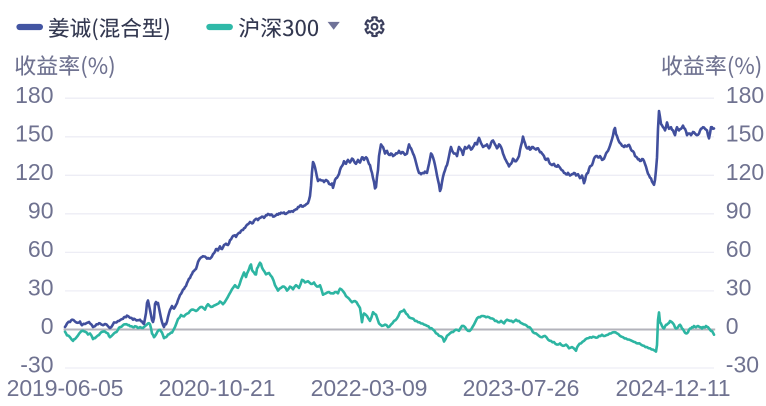 The width and height of the screenshot is (766, 406). What do you see at coordinates (521, 388) in the screenshot?
I see `svg-text: 2023-07-26` at bounding box center [521, 388].